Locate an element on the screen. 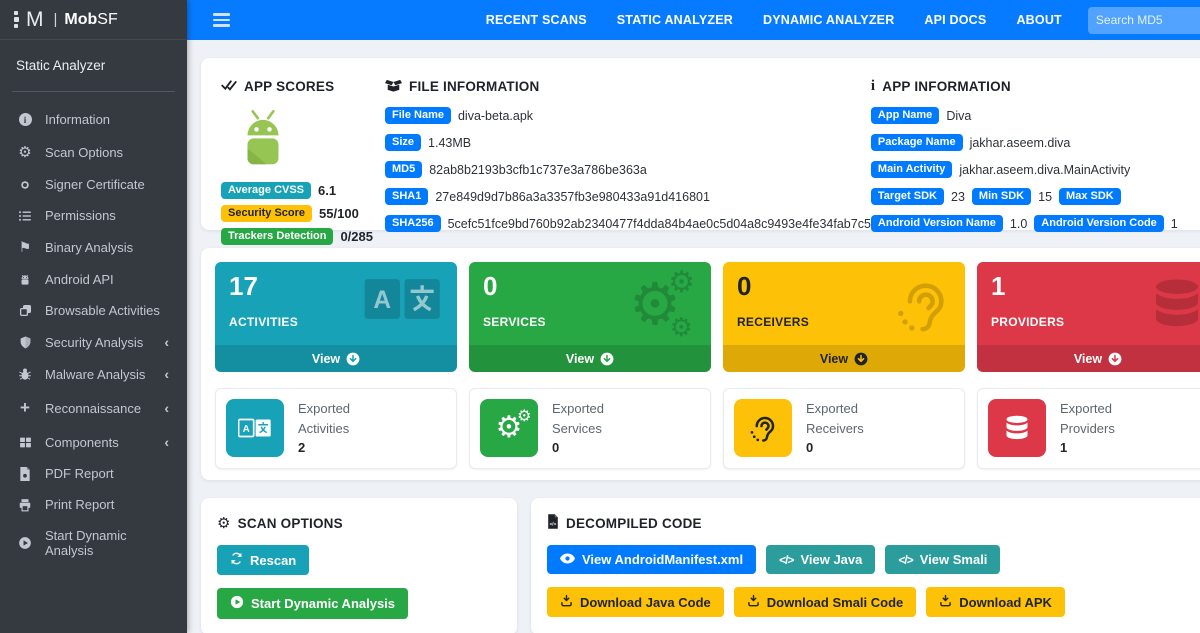  sidebar-item-start-dynamic-analysis: Start Dynamic Analysis is located at coordinates (93, 543).